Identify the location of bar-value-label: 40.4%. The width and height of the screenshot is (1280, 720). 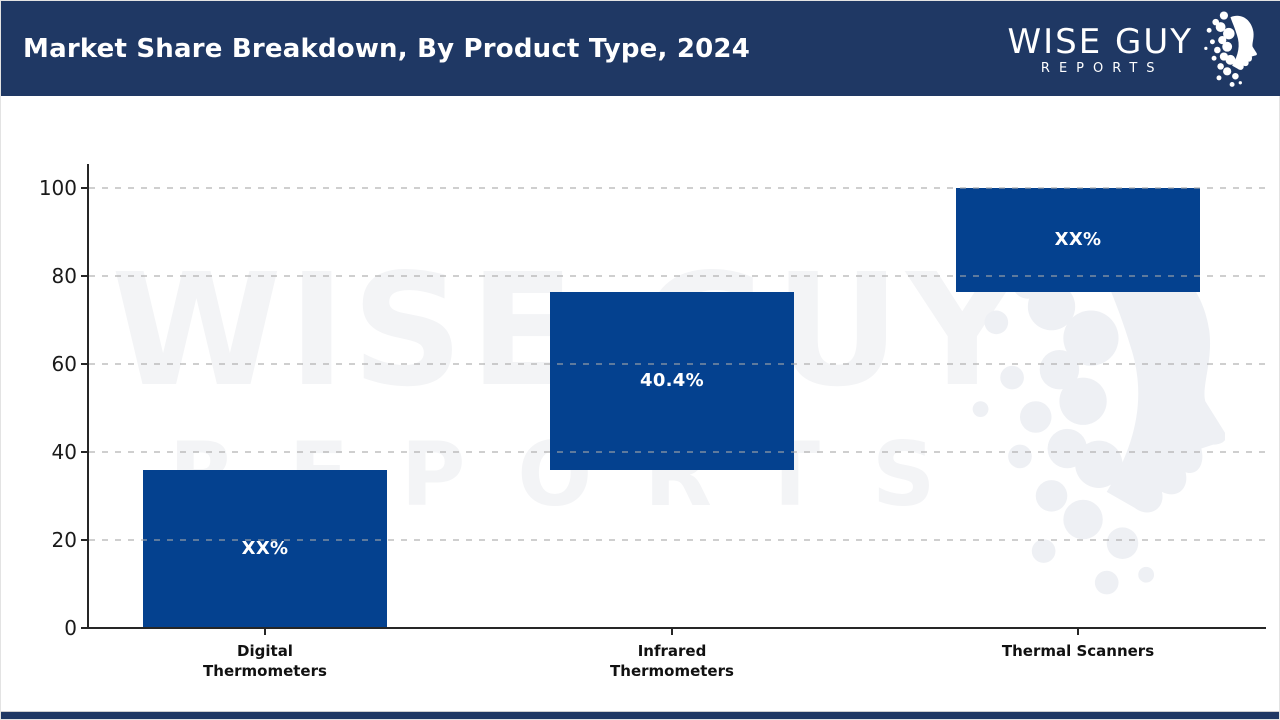
(672, 381).